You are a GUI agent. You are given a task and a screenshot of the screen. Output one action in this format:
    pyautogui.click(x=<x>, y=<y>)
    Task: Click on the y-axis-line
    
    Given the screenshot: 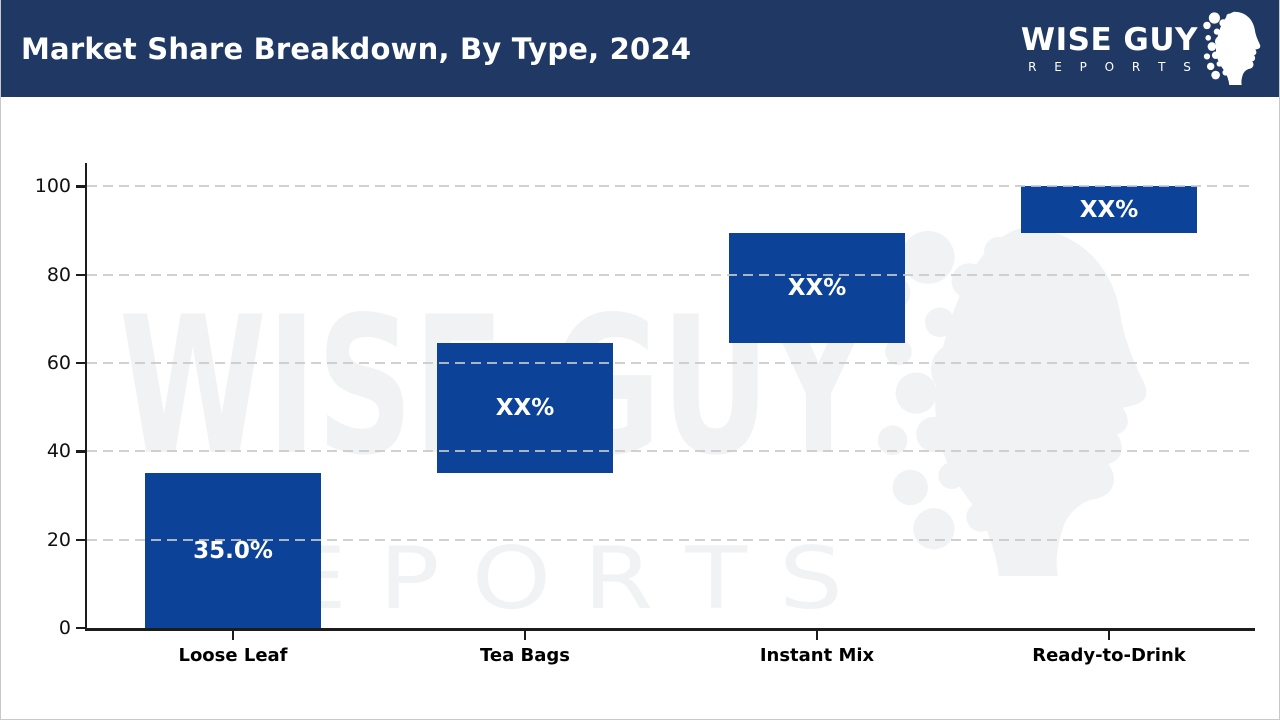 What is the action you would take?
    pyautogui.click(x=86, y=396)
    